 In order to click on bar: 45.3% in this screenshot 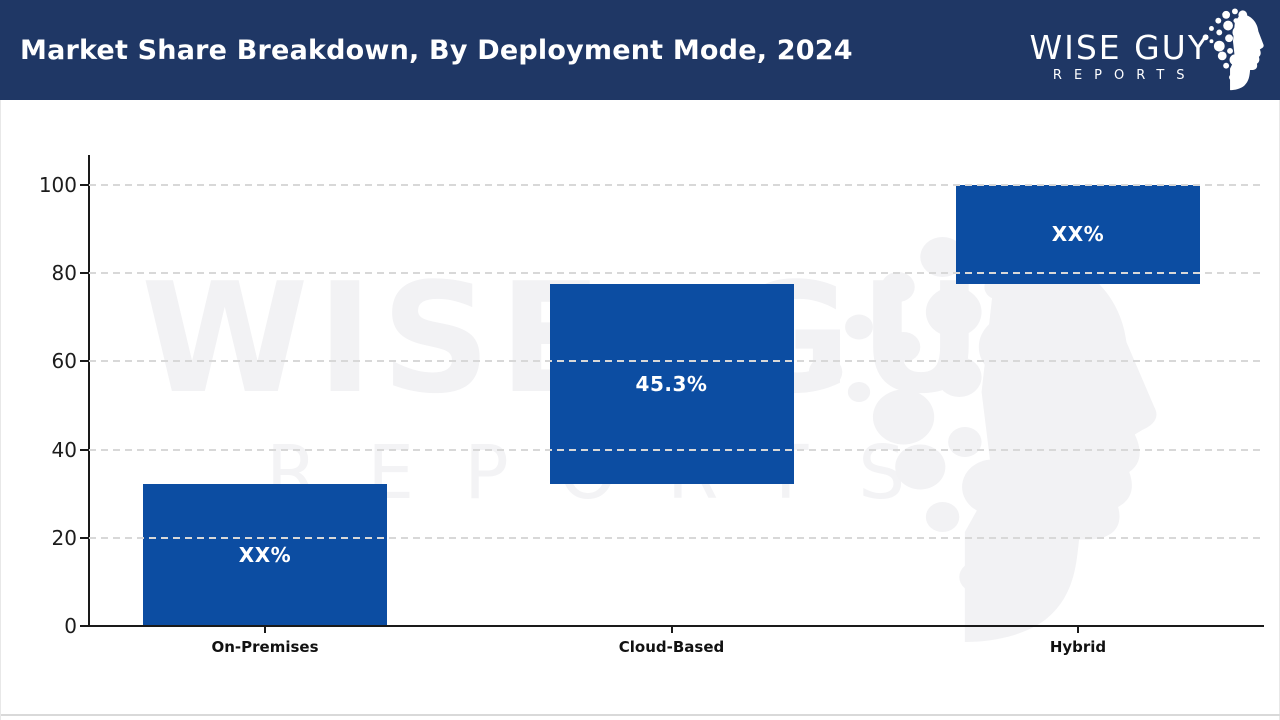, I will do `click(671, 383)`.